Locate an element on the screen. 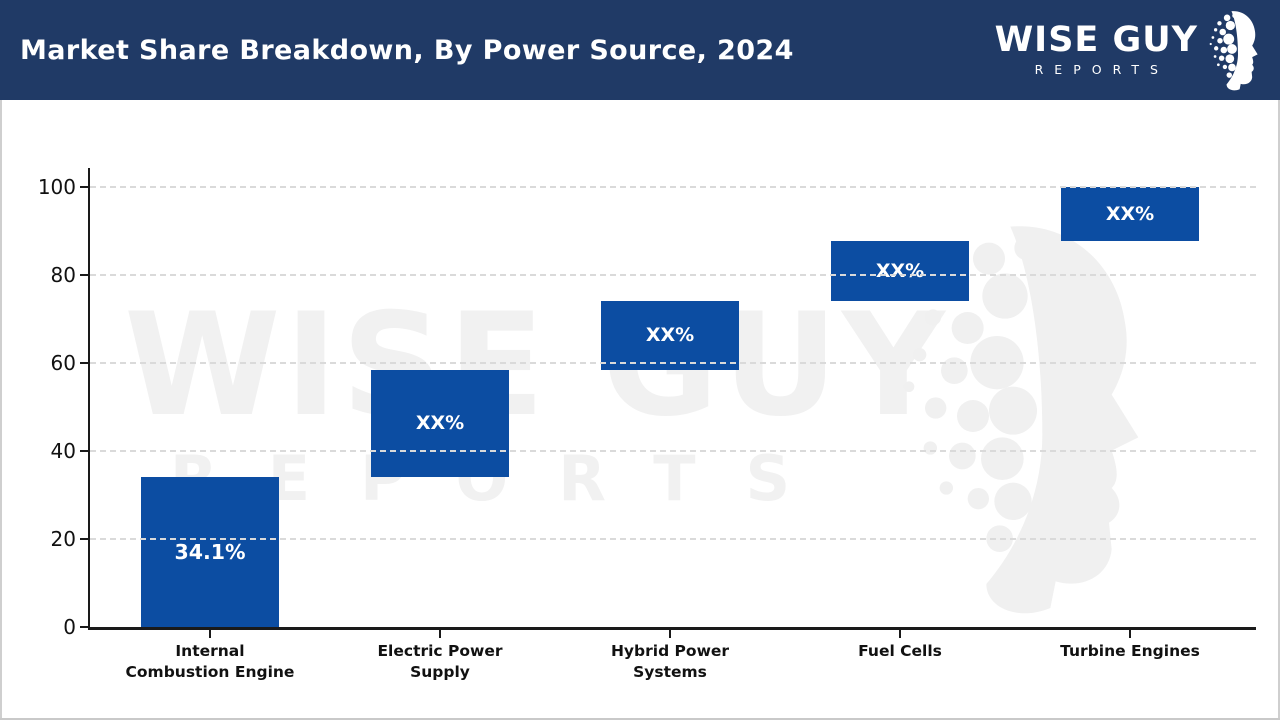 This screenshot has height=720, width=1280. y-tick-label: 20 is located at coordinates (63, 539).